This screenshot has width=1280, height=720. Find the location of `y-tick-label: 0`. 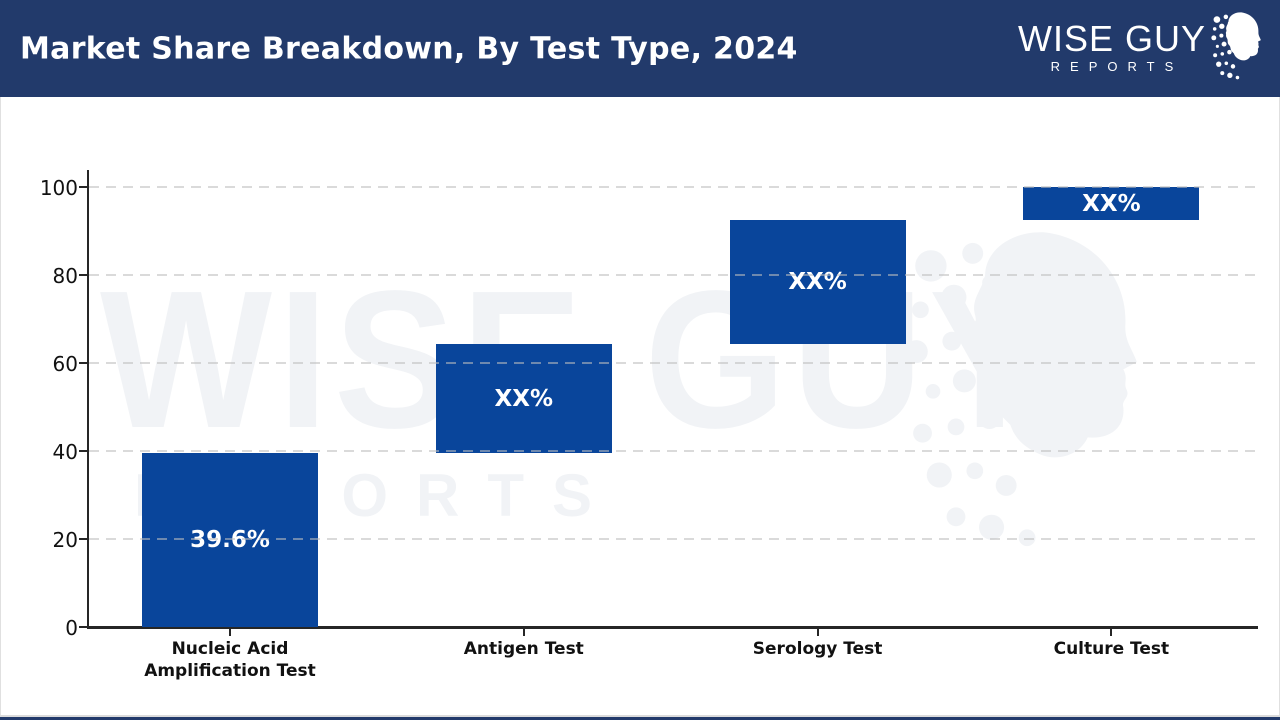

y-tick-label: 0 is located at coordinates (71, 628).